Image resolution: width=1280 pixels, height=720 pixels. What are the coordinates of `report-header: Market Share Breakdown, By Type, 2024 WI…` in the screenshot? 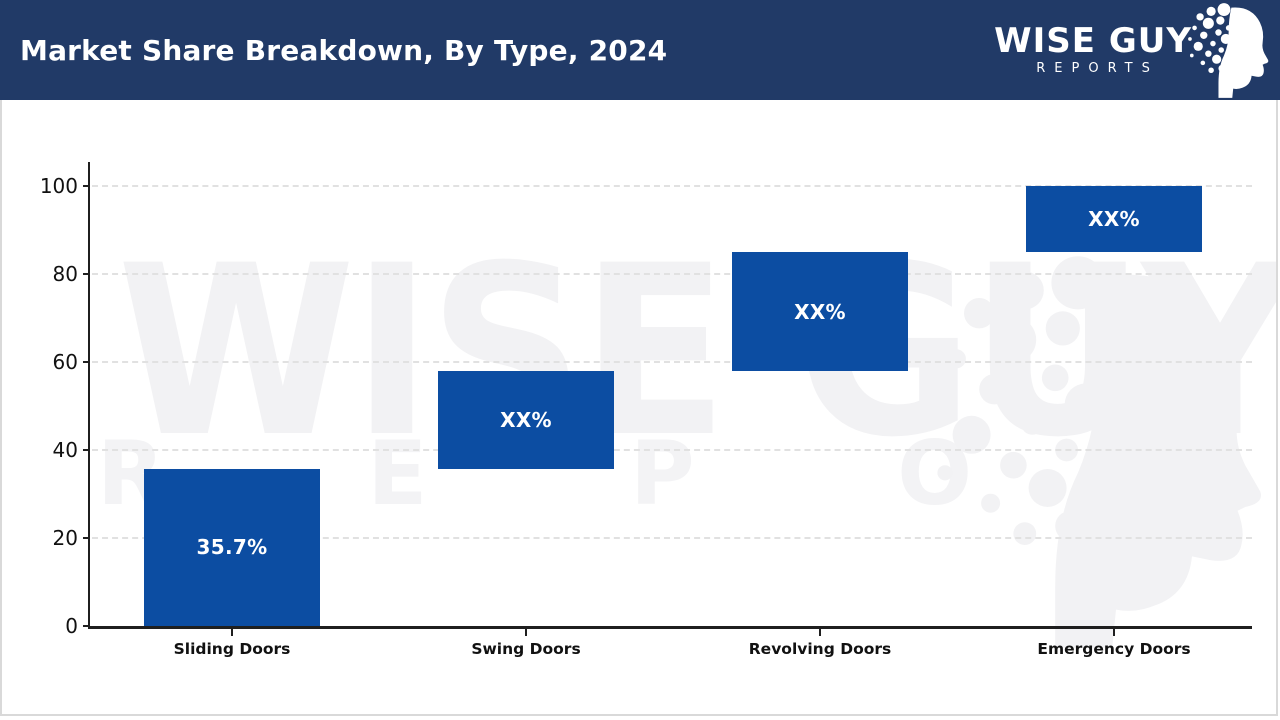 It's located at (640, 50).